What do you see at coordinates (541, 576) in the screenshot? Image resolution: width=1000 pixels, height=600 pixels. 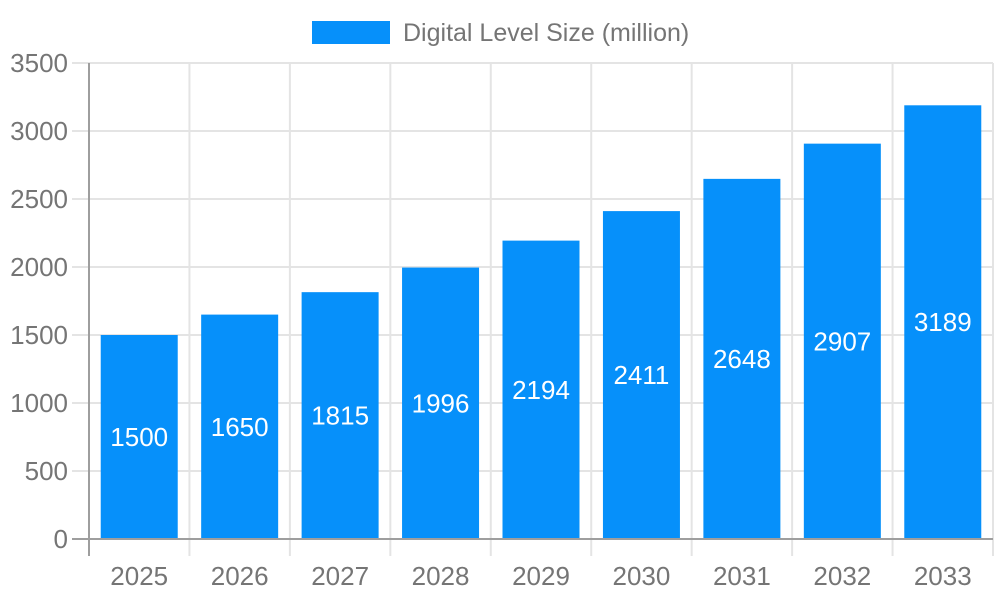 I see `x-tick-label: 2029` at bounding box center [541, 576].